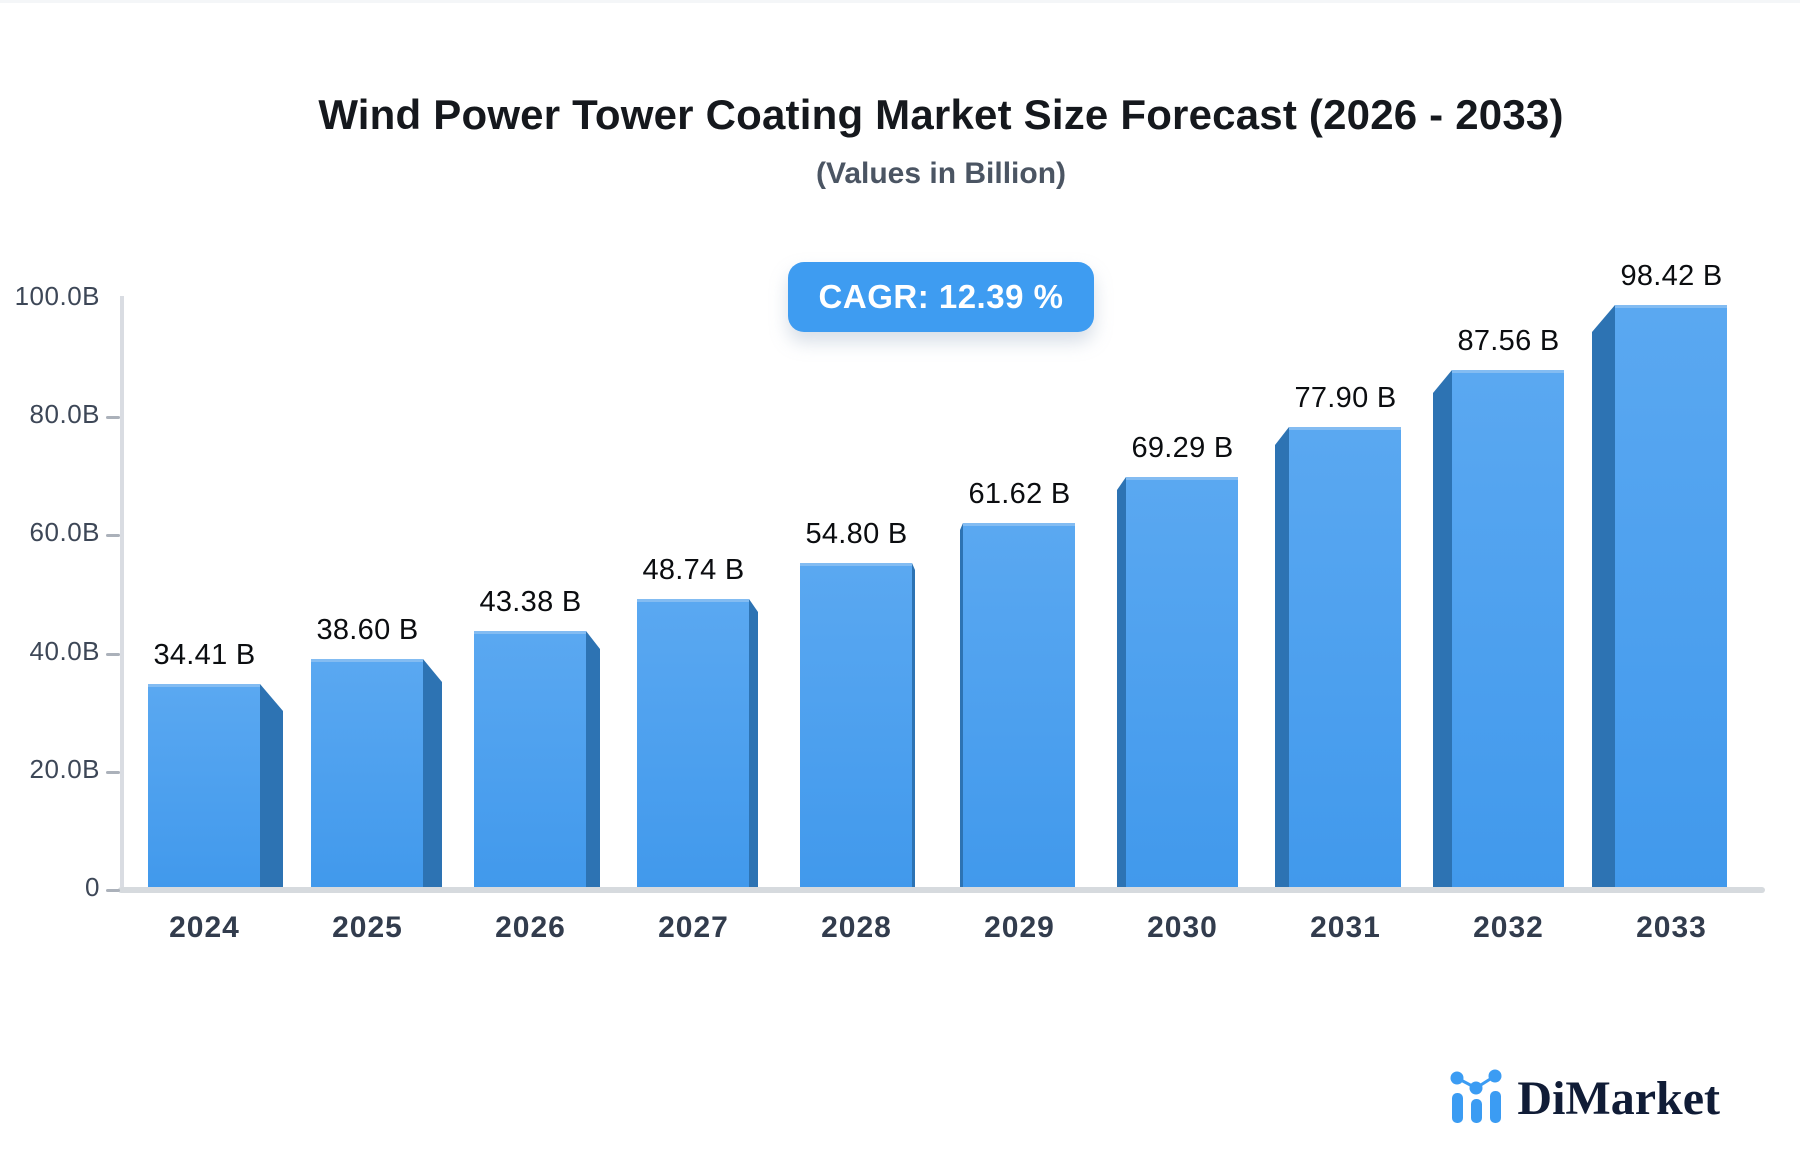 Image resolution: width=1800 pixels, height=1159 pixels. Describe the element at coordinates (64, 768) in the screenshot. I see `y-tick-label: 20.0B` at that location.